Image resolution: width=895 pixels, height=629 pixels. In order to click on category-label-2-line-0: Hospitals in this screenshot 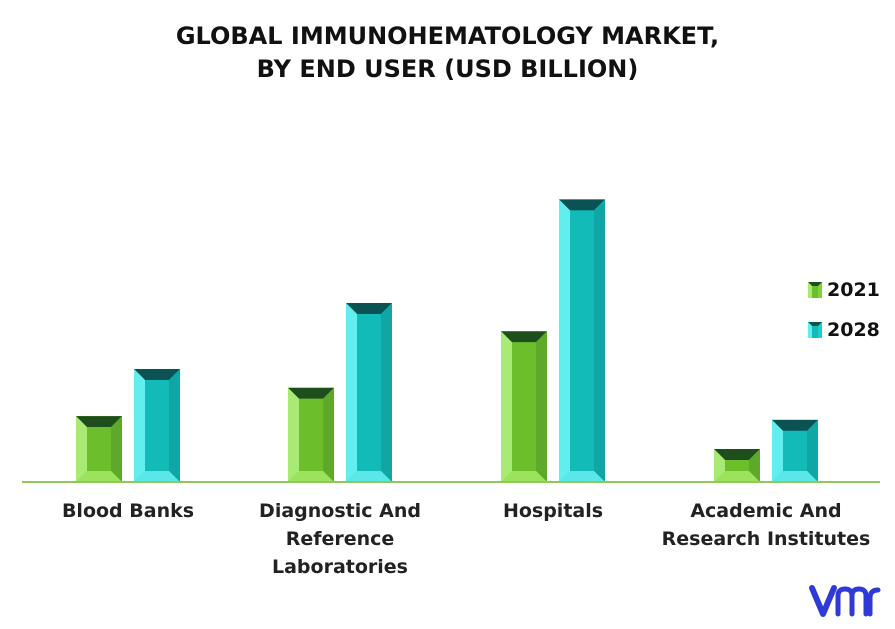, I will do `click(553, 511)`.